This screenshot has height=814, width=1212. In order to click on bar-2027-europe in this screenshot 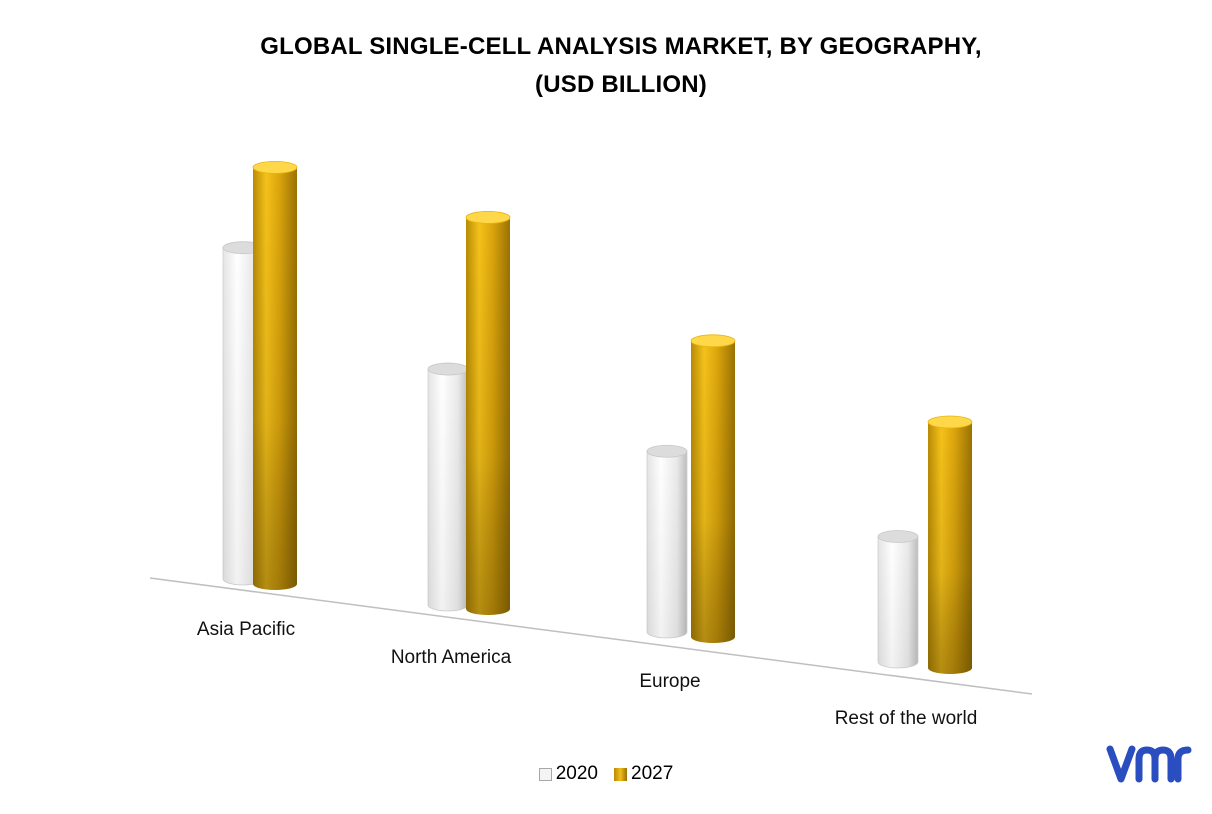, I will do `click(713, 488)`.